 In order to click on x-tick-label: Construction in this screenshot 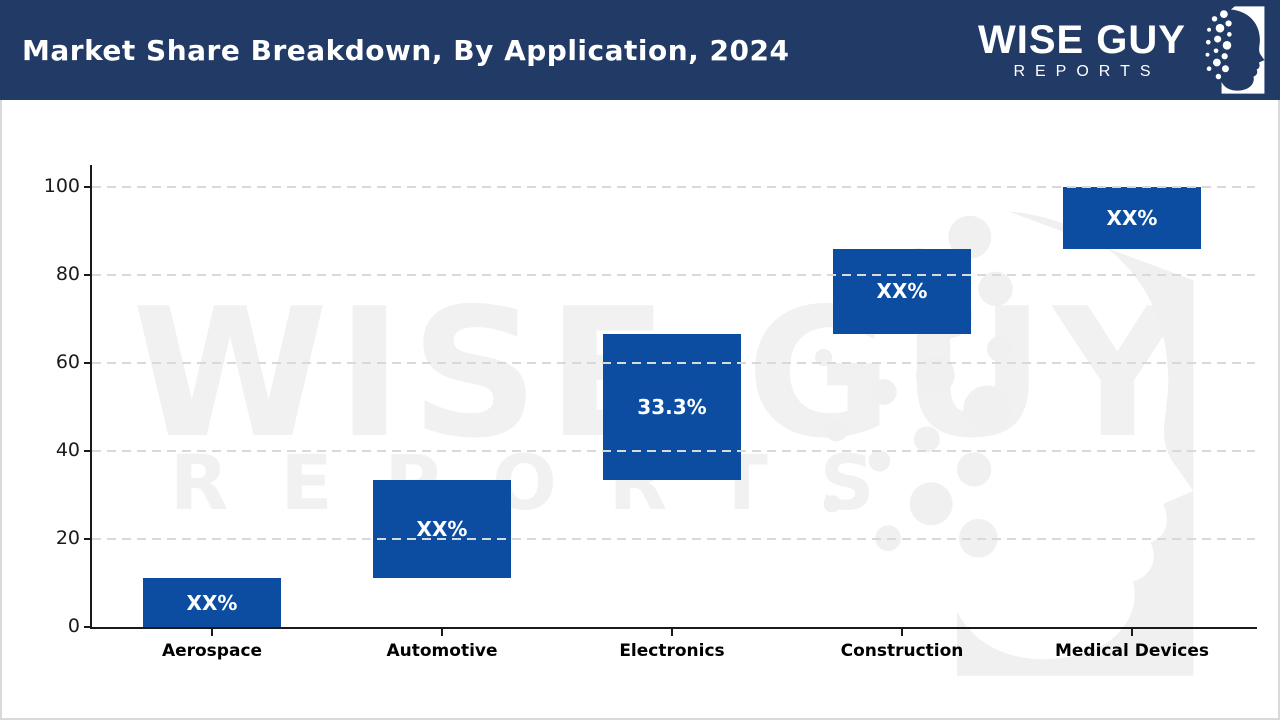, I will do `click(902, 651)`.